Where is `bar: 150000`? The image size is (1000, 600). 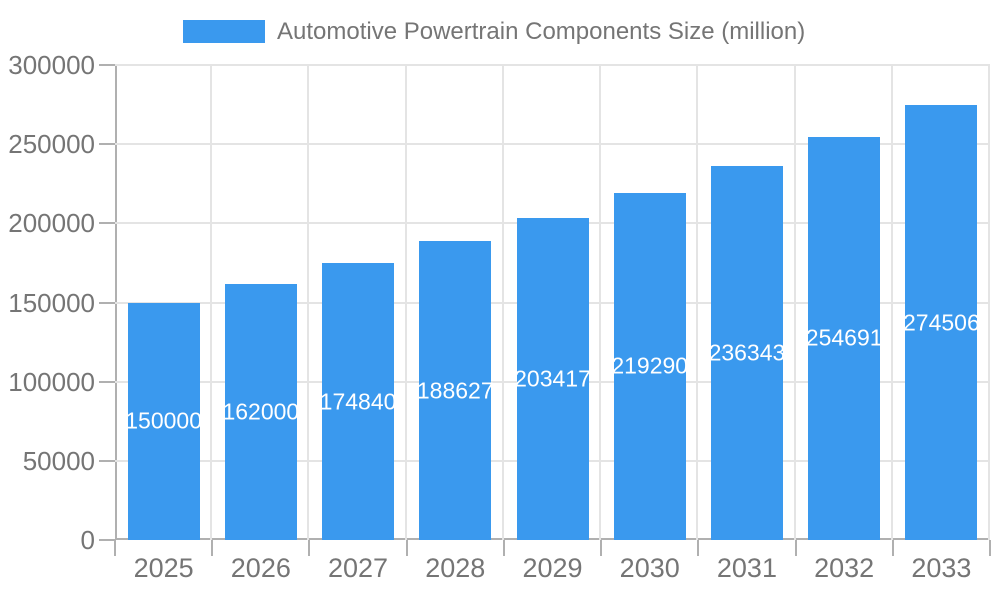 bar: 150000 is located at coordinates (163, 421).